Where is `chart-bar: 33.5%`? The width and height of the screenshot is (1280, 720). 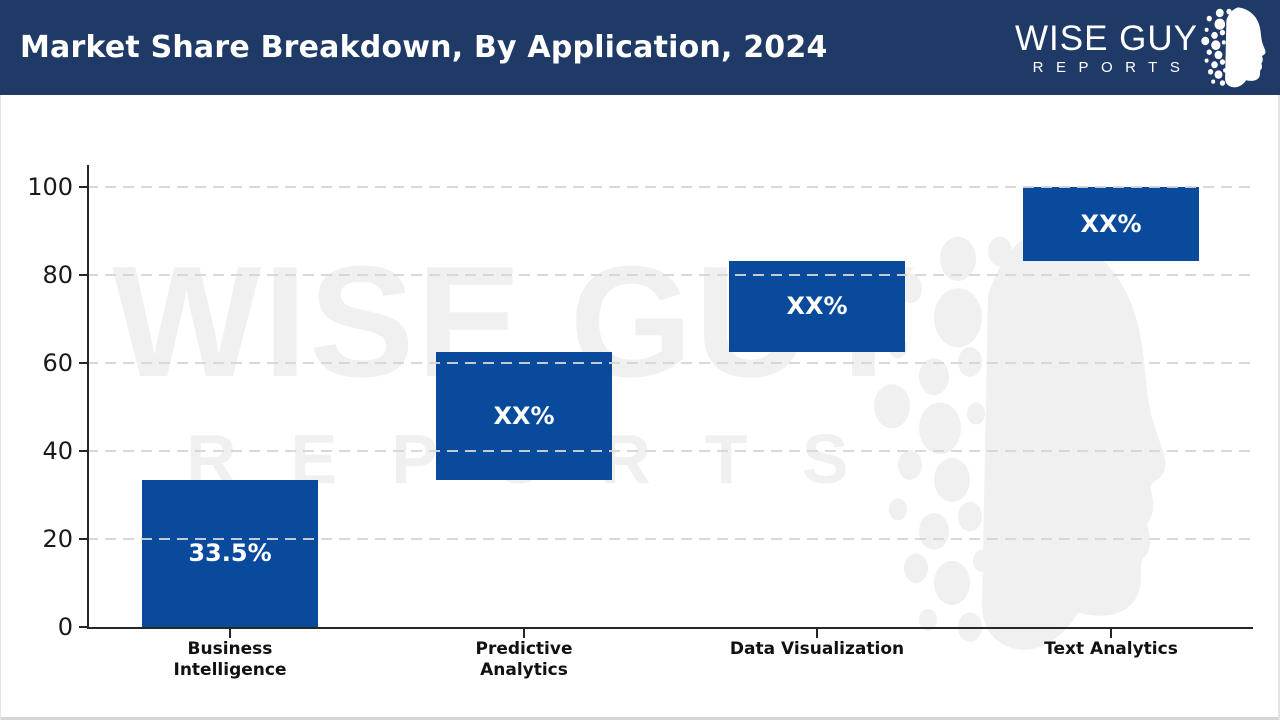
chart-bar: 33.5% is located at coordinates (230, 553).